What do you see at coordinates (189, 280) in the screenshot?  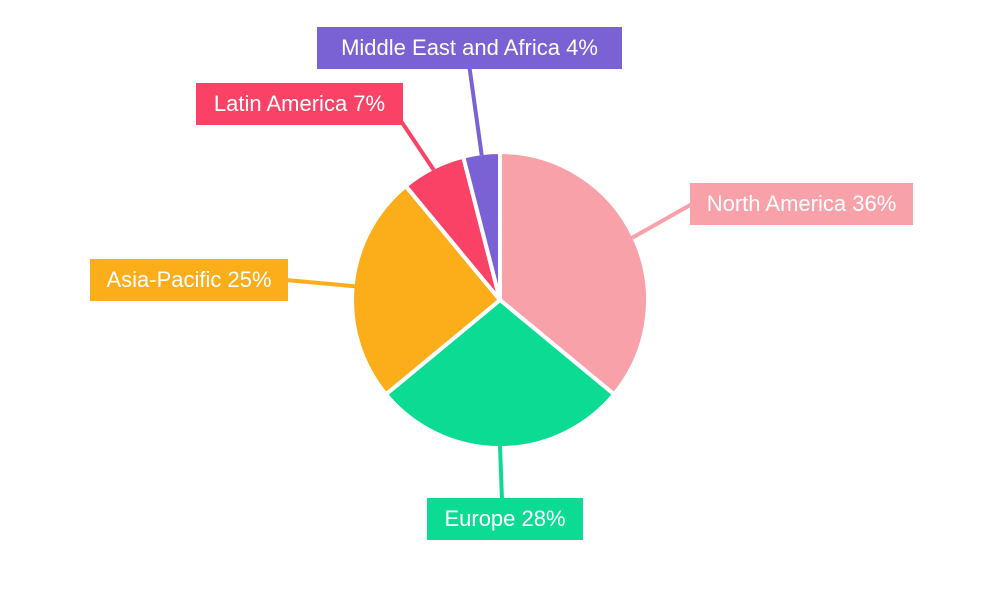 I see `label-asia-pacific: Asia-Pacific 25%` at bounding box center [189, 280].